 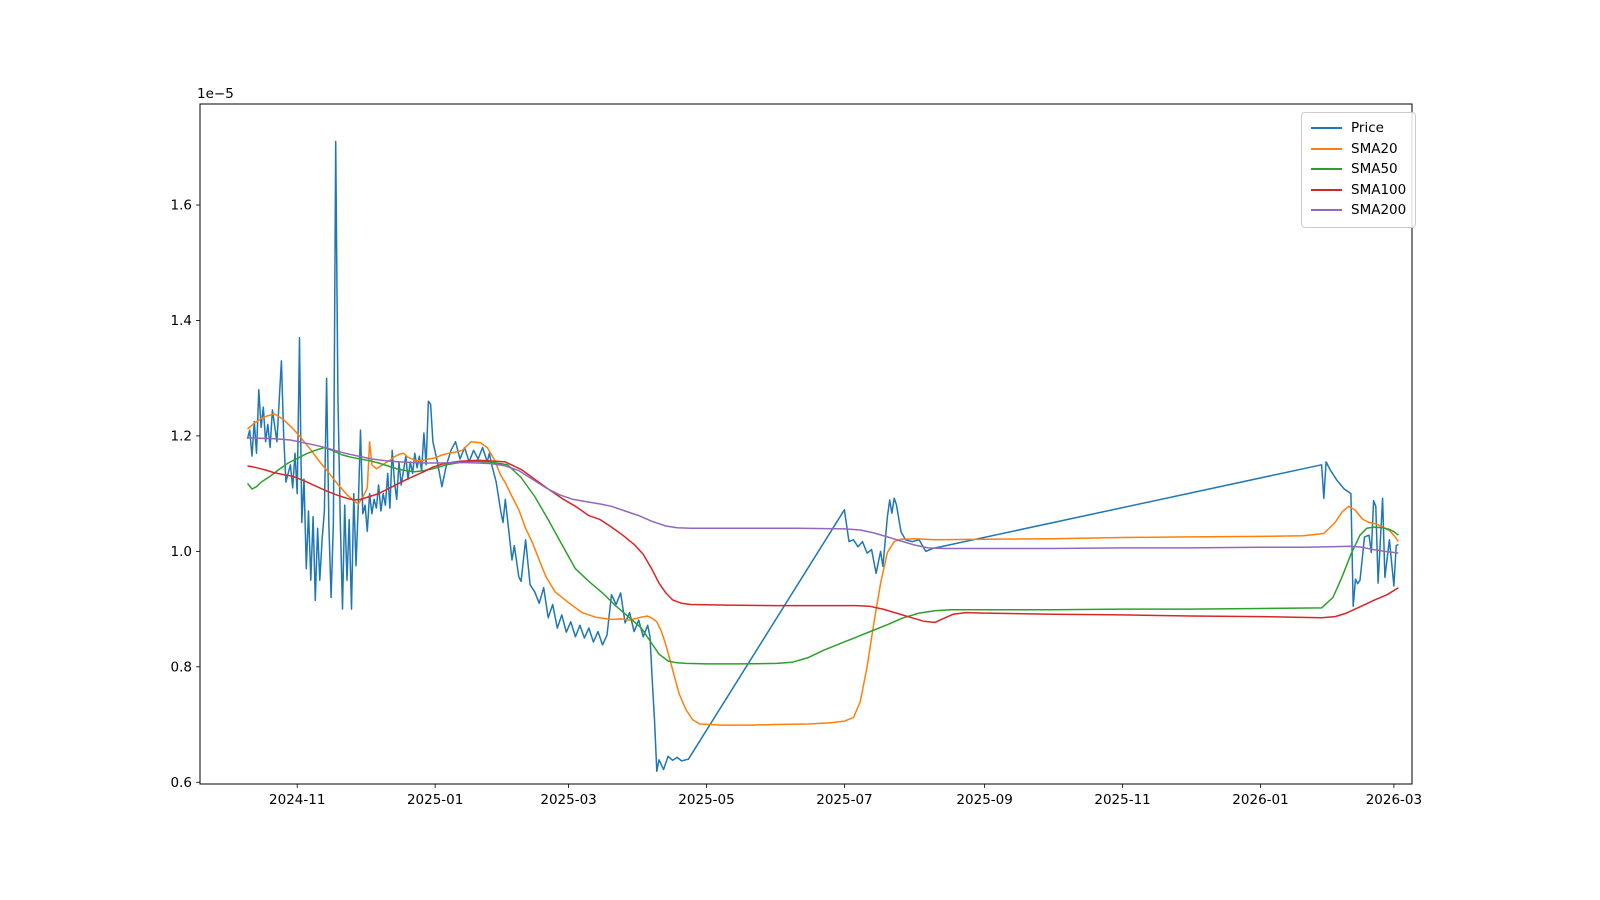 I want to click on legend-item-sma100: SMA100, so click(x=1358, y=190).